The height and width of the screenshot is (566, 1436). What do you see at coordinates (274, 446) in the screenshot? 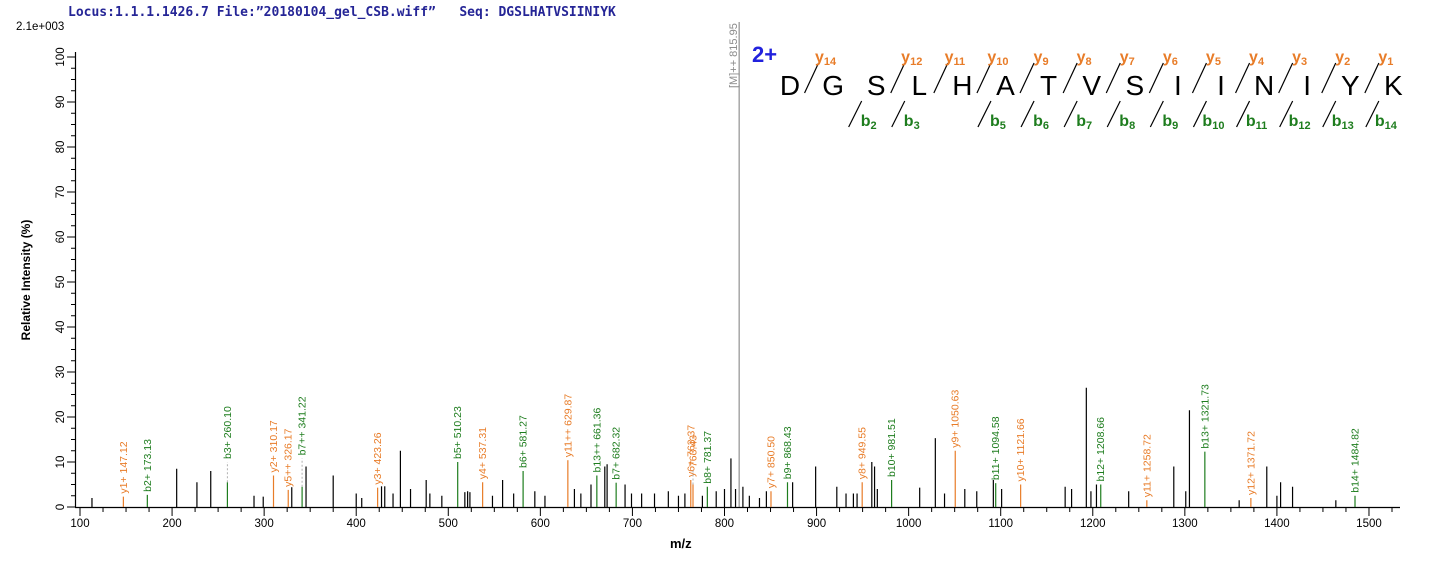
I see `peak-ion-label: y2+ 310.17` at bounding box center [274, 446].